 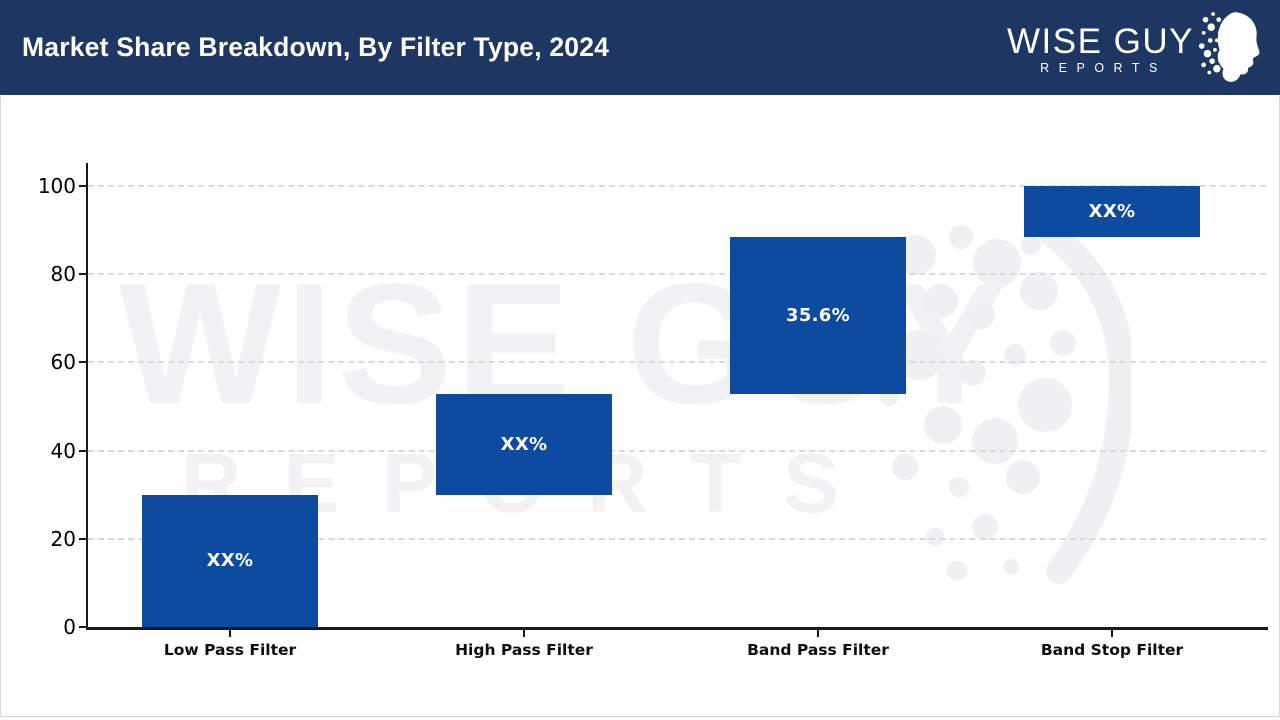 What do you see at coordinates (531, 483) in the screenshot?
I see `watermark-reports: REPORTS` at bounding box center [531, 483].